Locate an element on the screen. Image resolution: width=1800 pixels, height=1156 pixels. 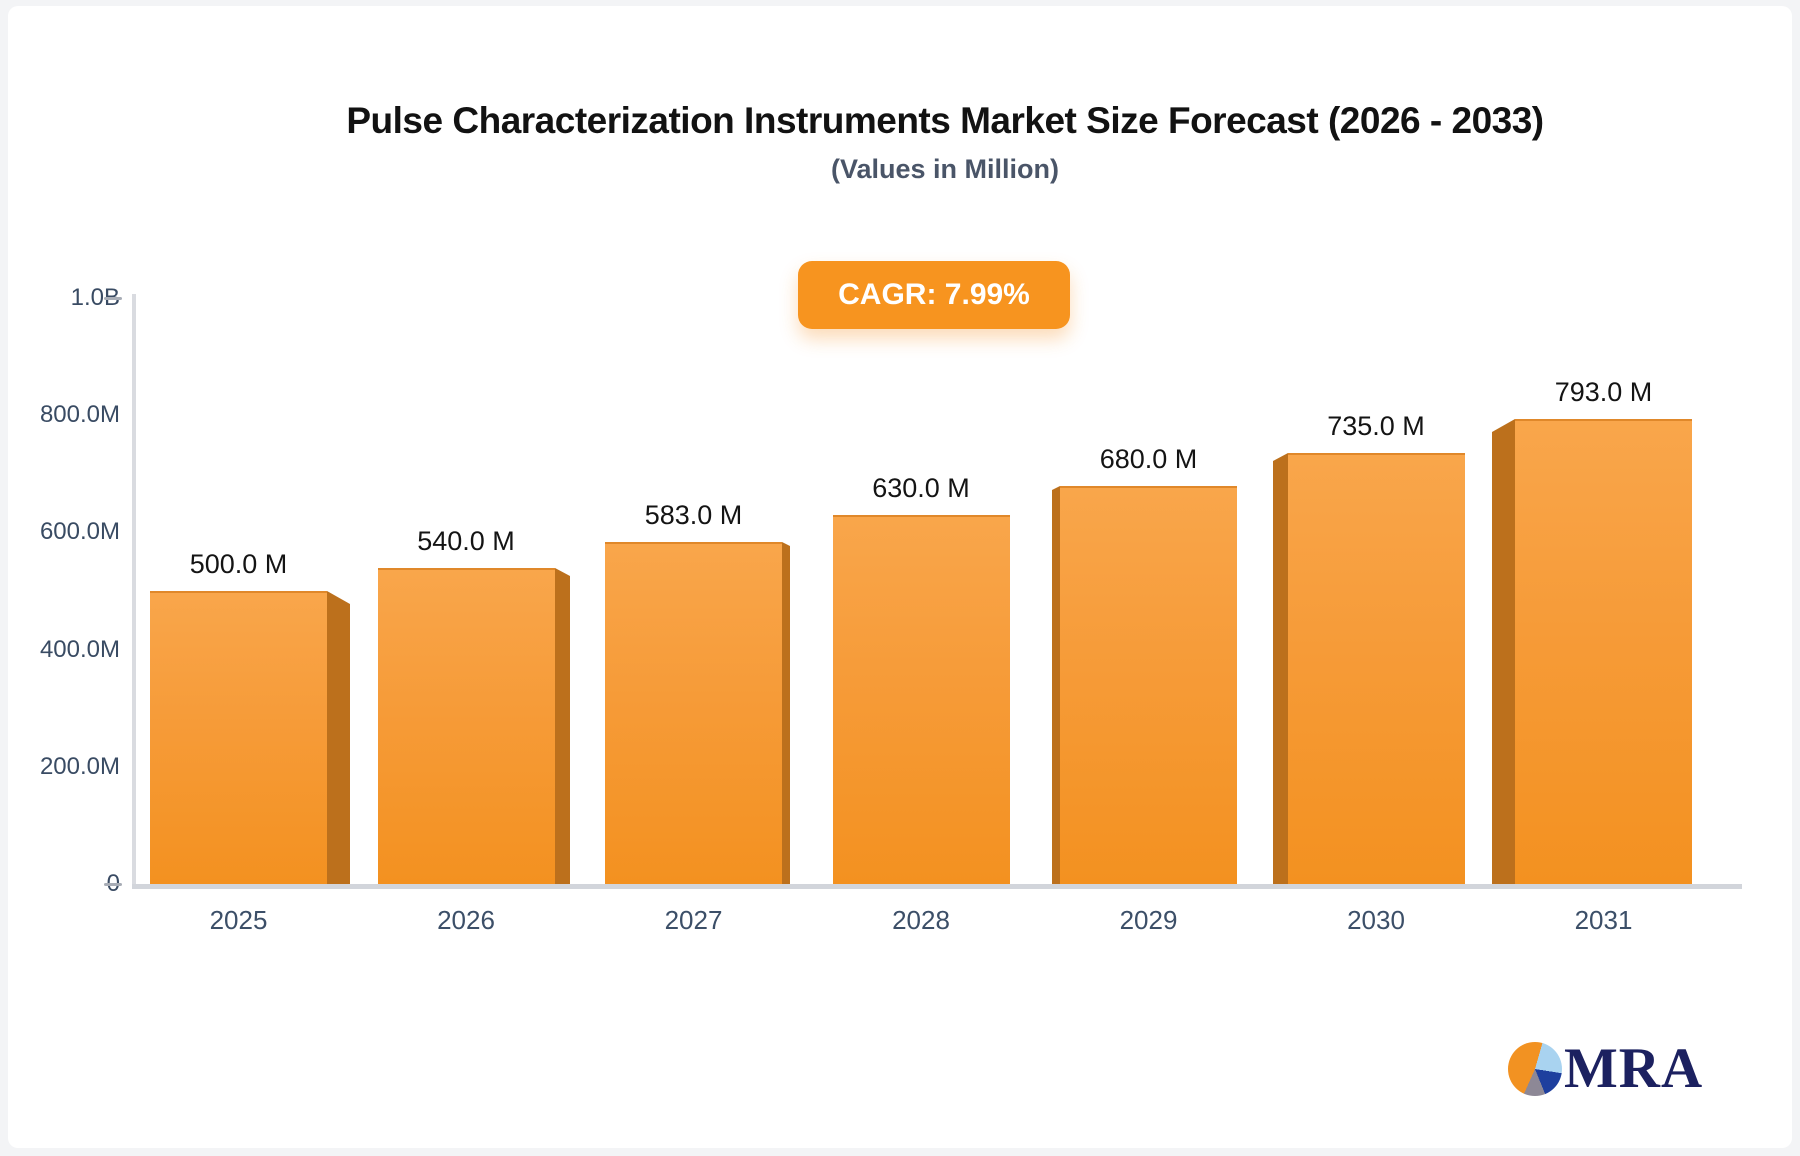
bar-value-label: 793.0 M is located at coordinates (1603, 392).